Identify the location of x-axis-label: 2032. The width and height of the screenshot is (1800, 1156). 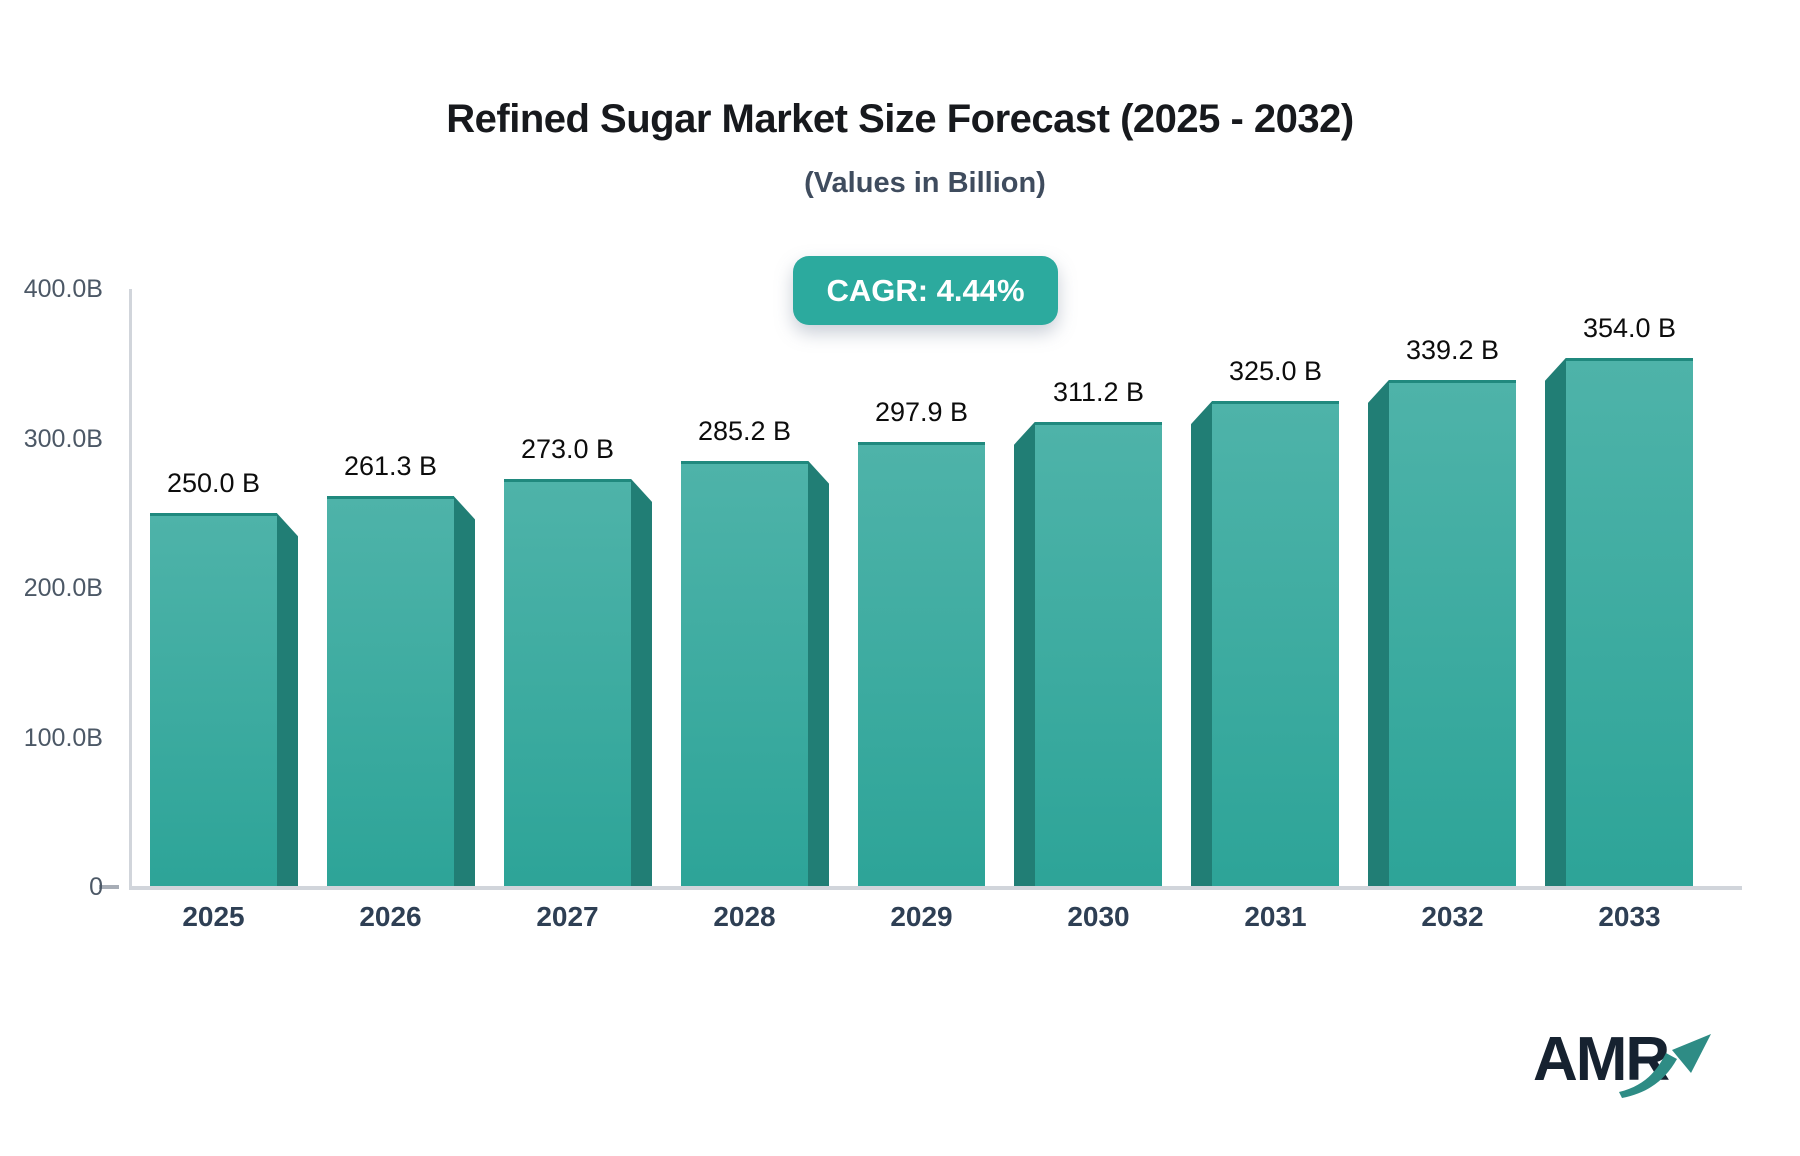
(1452, 916).